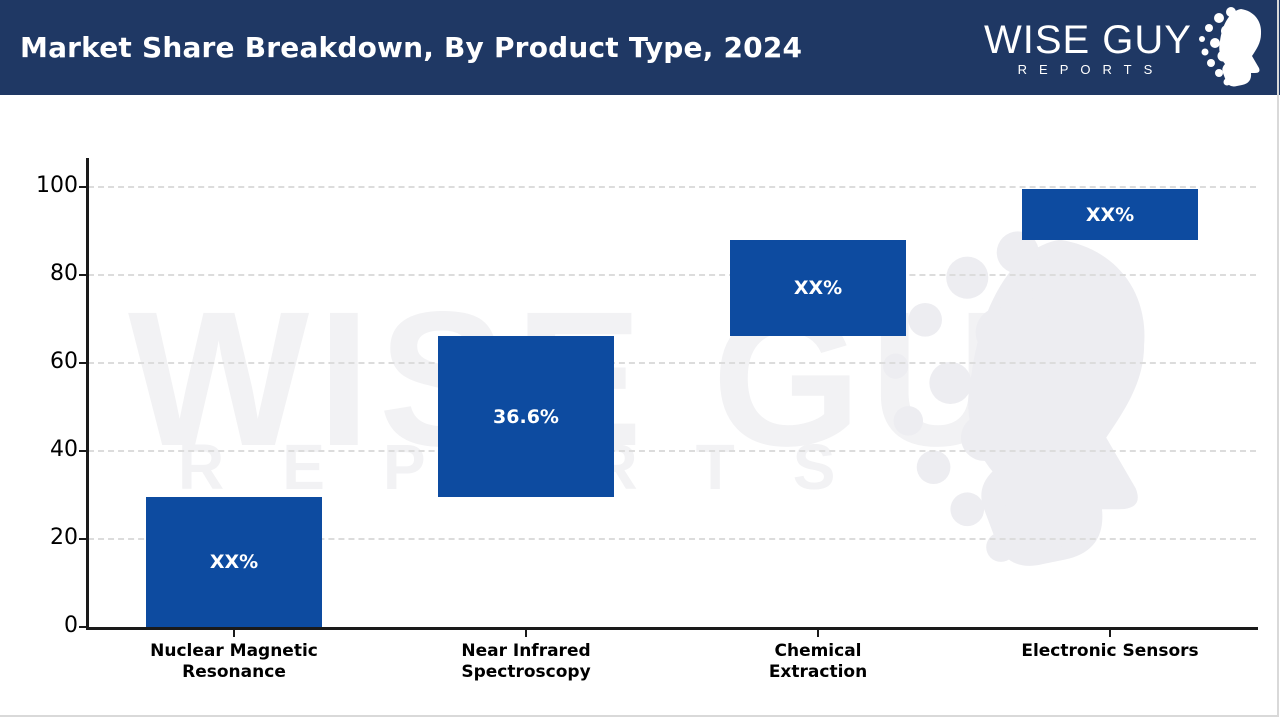  Describe the element at coordinates (87, 394) in the screenshot. I see `y-axis-line` at that location.